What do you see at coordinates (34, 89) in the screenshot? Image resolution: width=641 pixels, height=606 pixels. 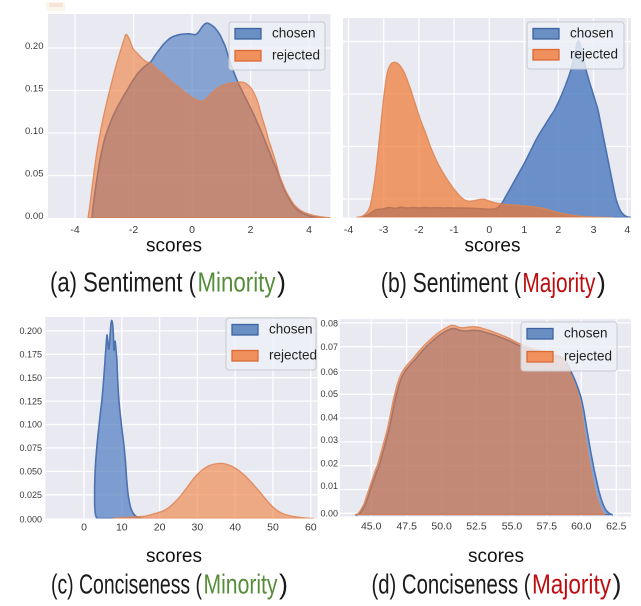 I see `svg-text: 0.15` at bounding box center [34, 89].